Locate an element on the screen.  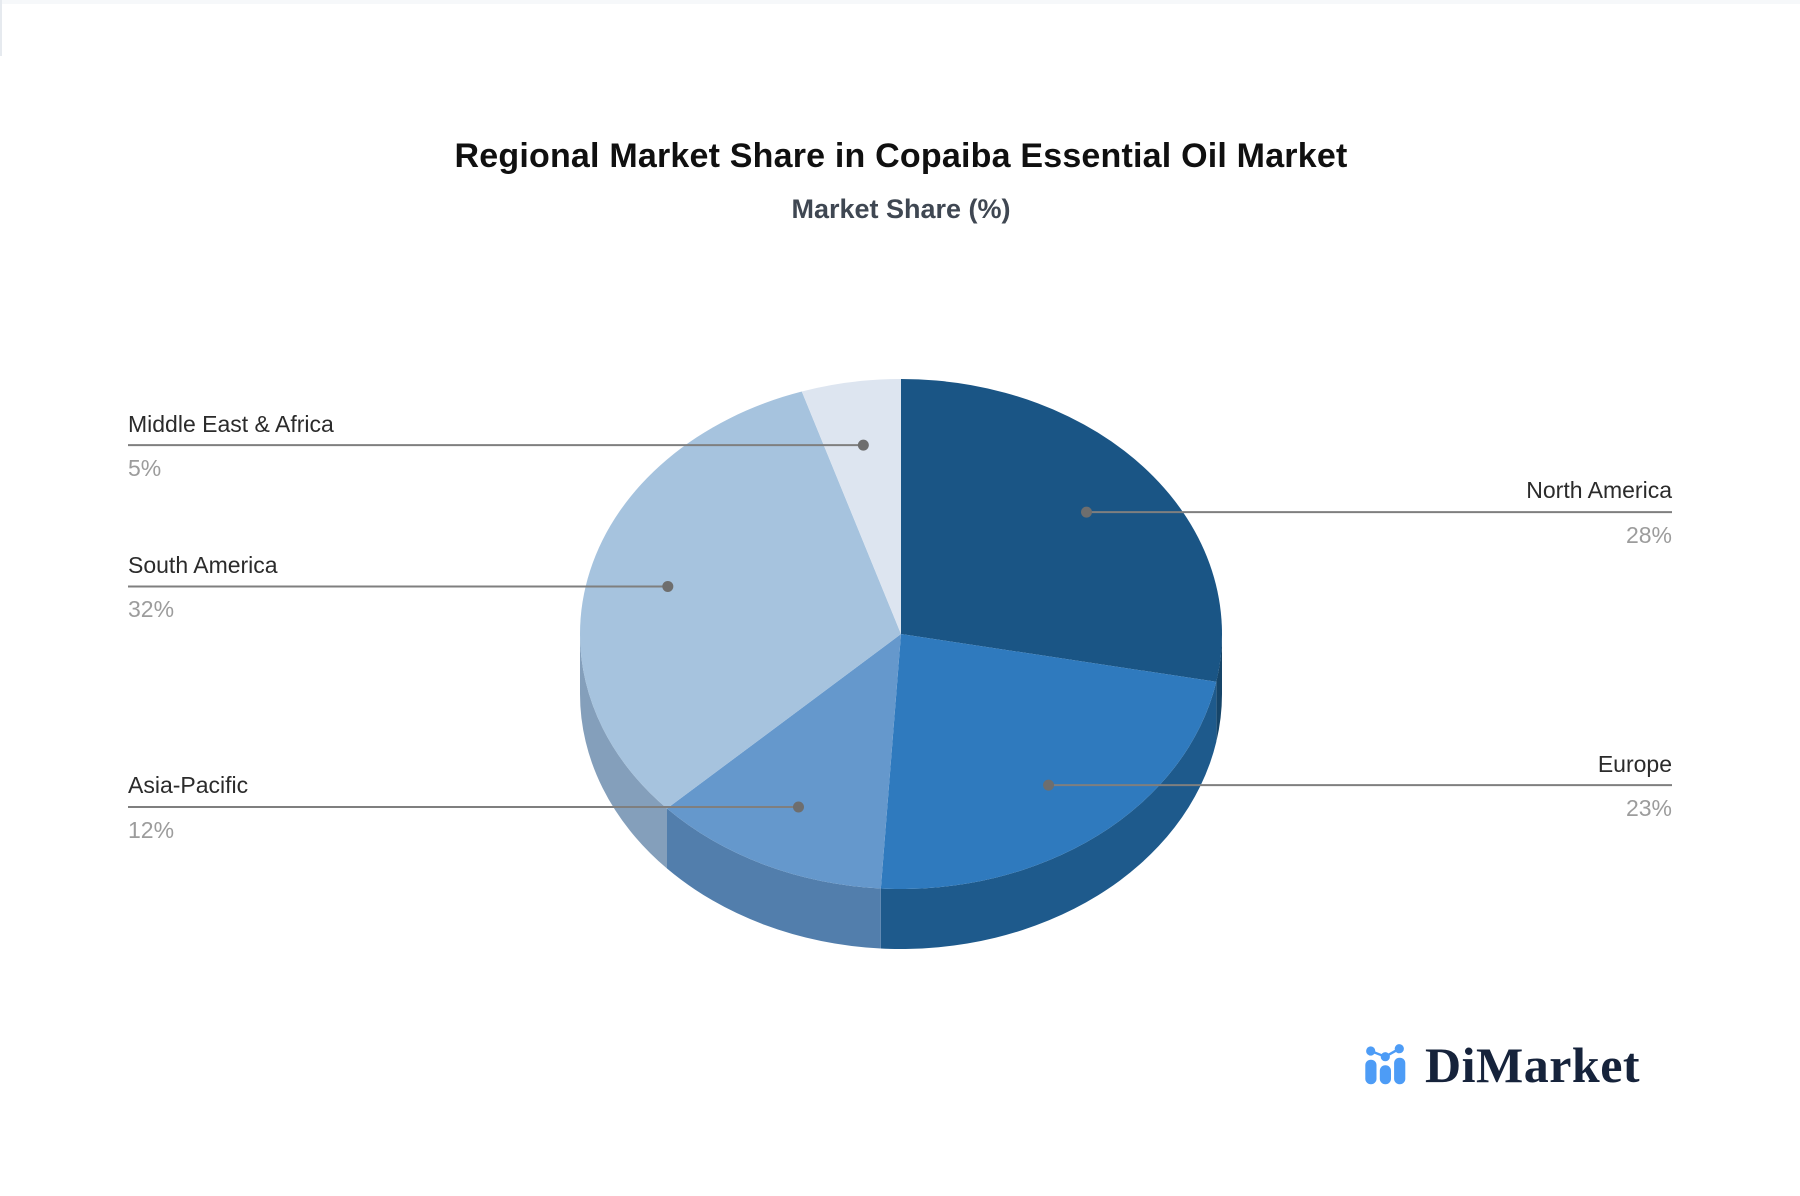
segment-name: North America is located at coordinates (1599, 490).